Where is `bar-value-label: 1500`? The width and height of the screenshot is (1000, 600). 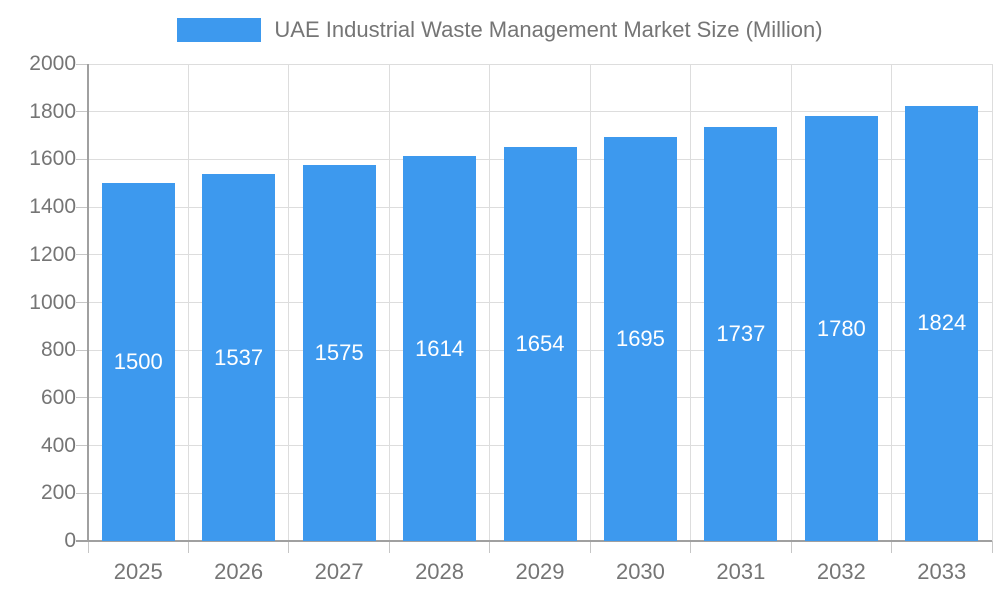 bar-value-label: 1500 is located at coordinates (138, 362).